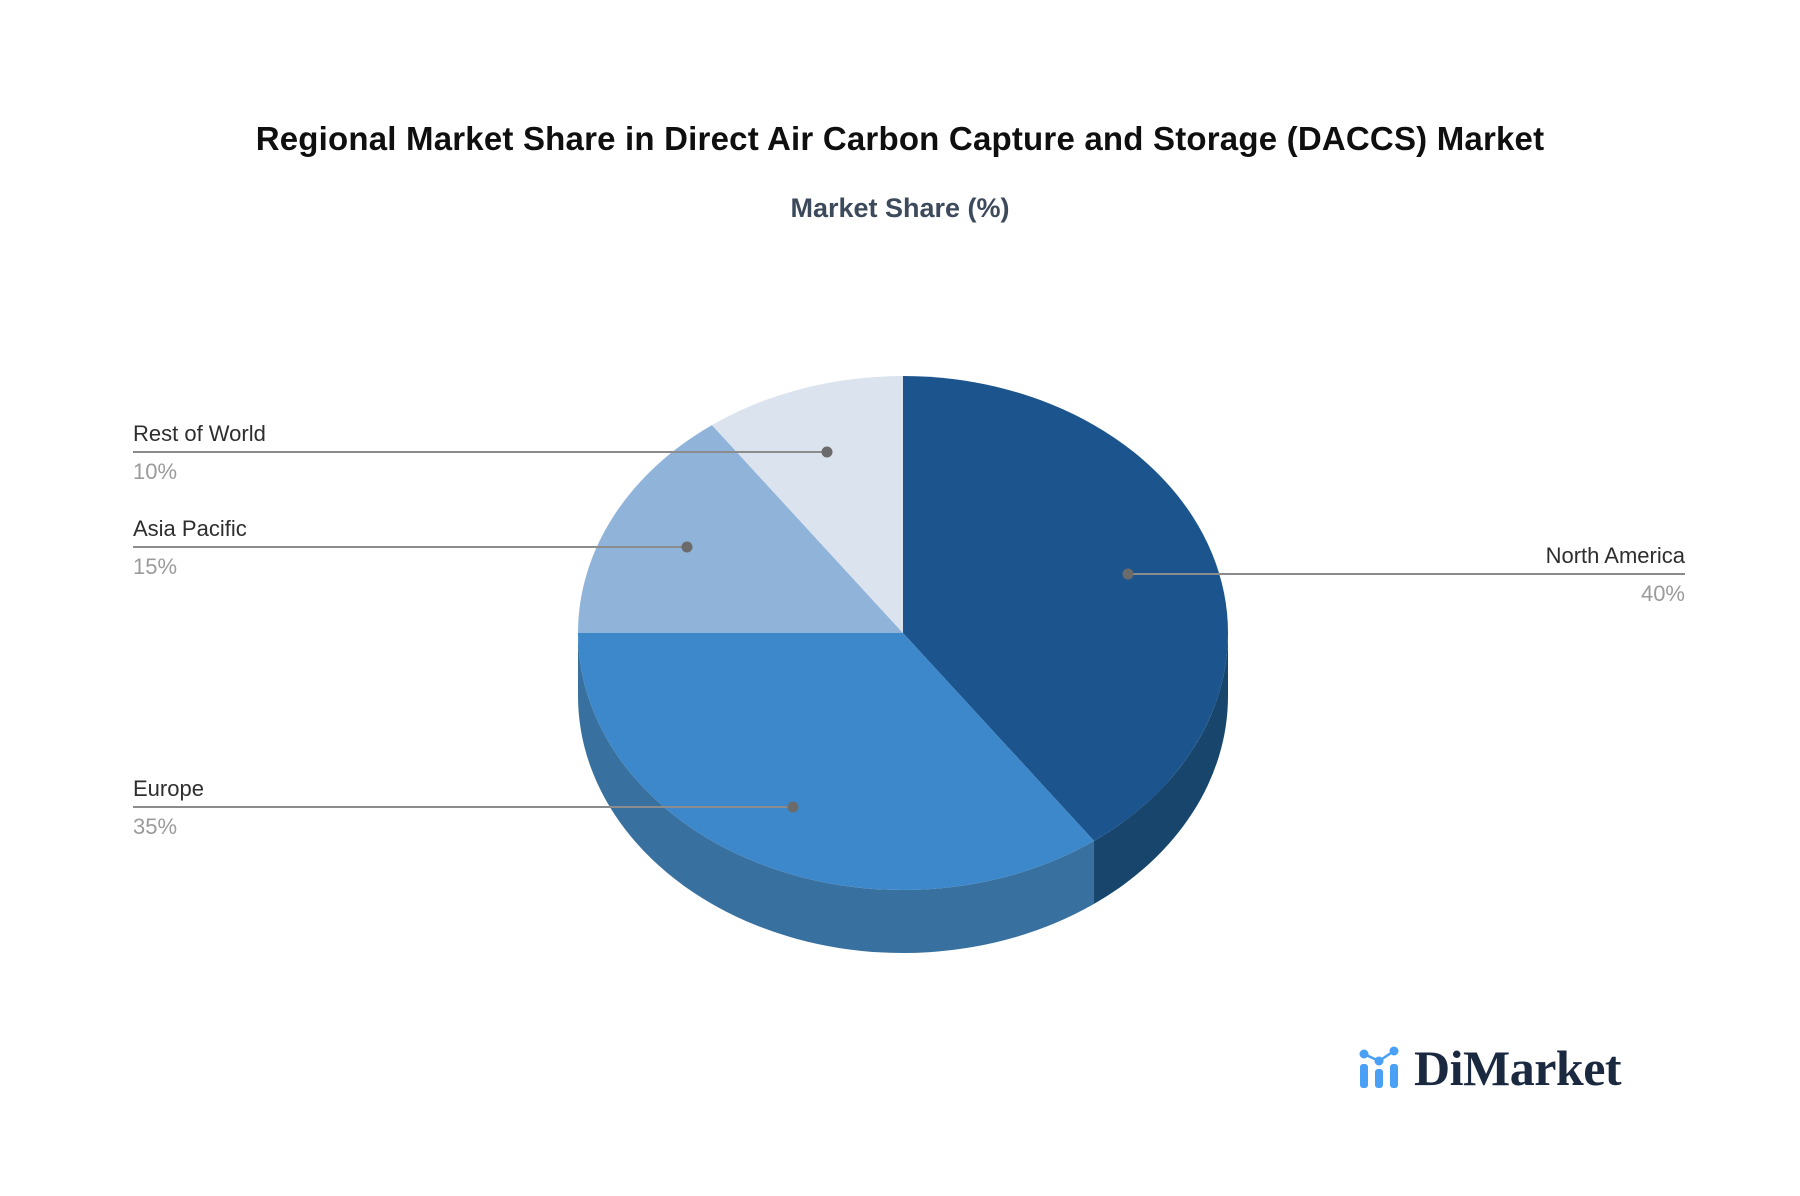  Describe the element at coordinates (168, 788) in the screenshot. I see `slice-label: Europe` at that location.